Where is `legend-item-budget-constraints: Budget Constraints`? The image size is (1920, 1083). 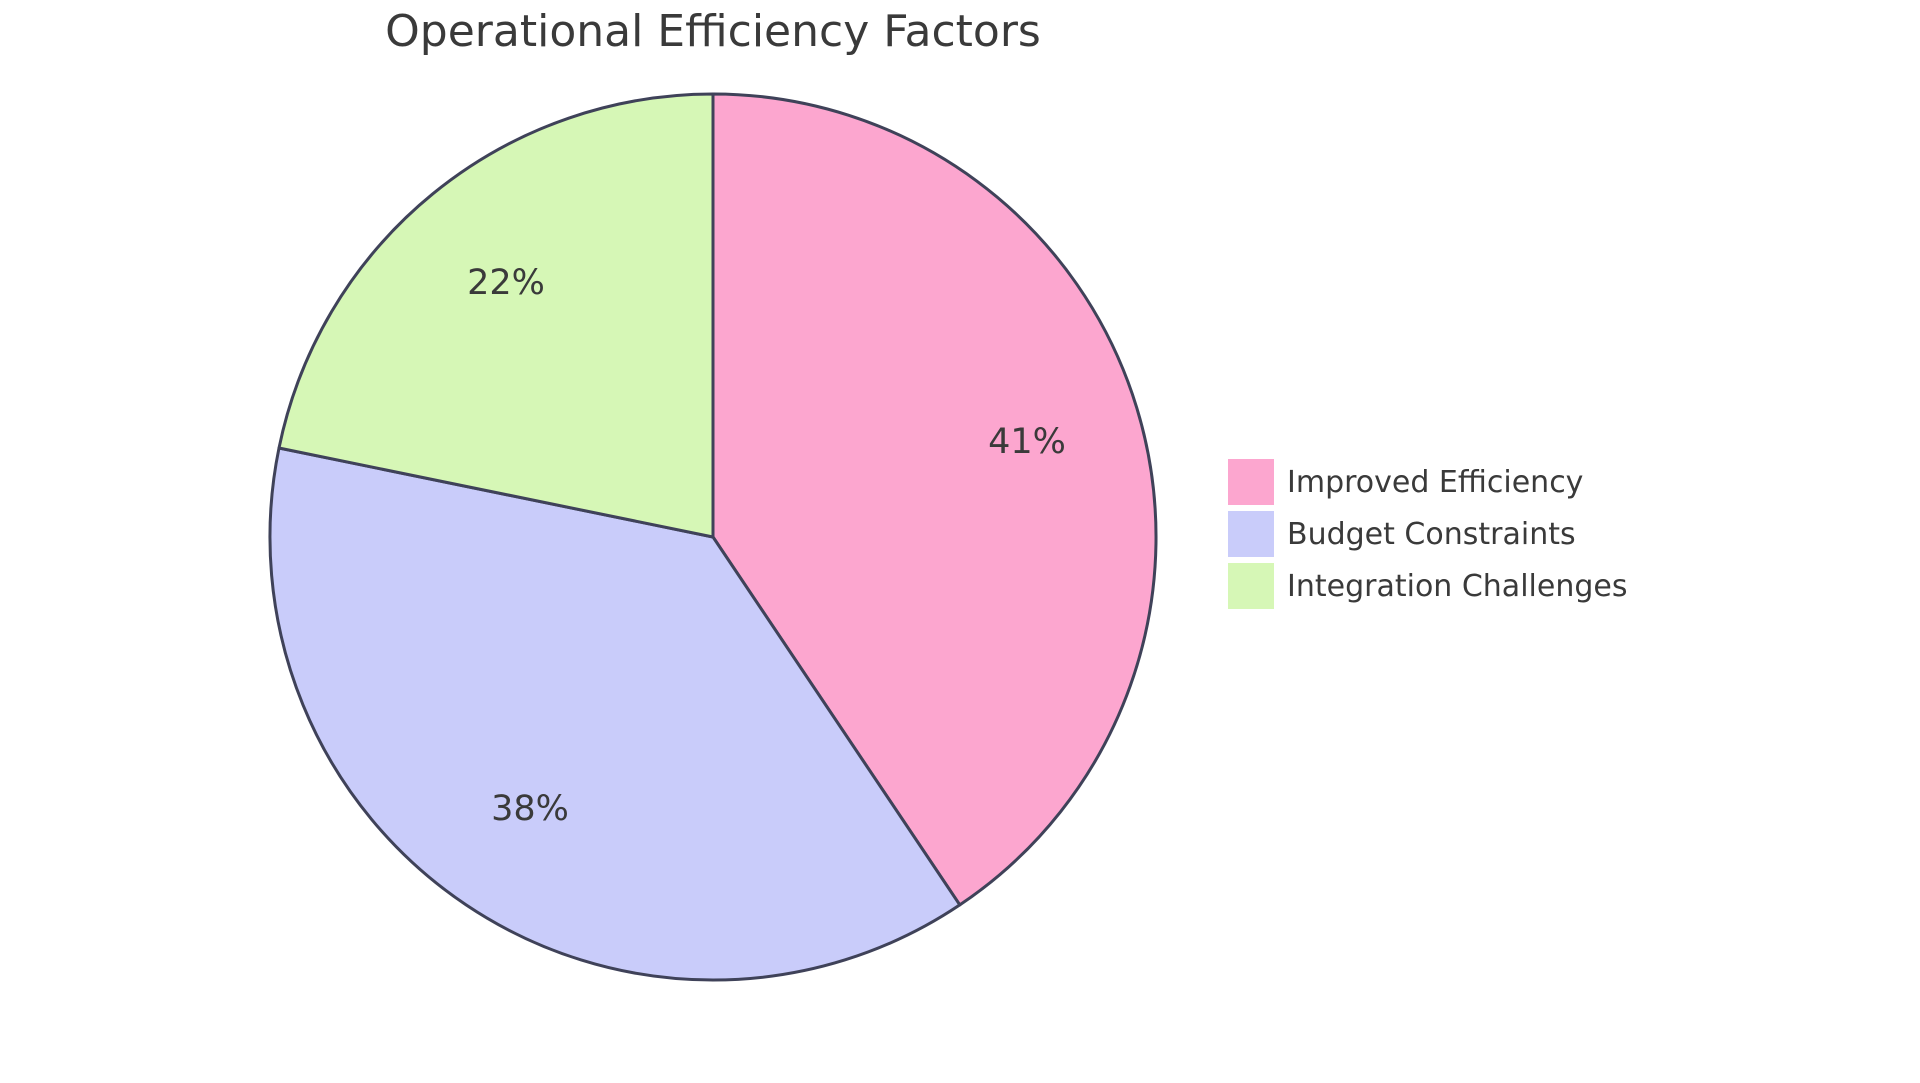
legend-item-budget-constraints: Budget Constraints is located at coordinates (1427, 534).